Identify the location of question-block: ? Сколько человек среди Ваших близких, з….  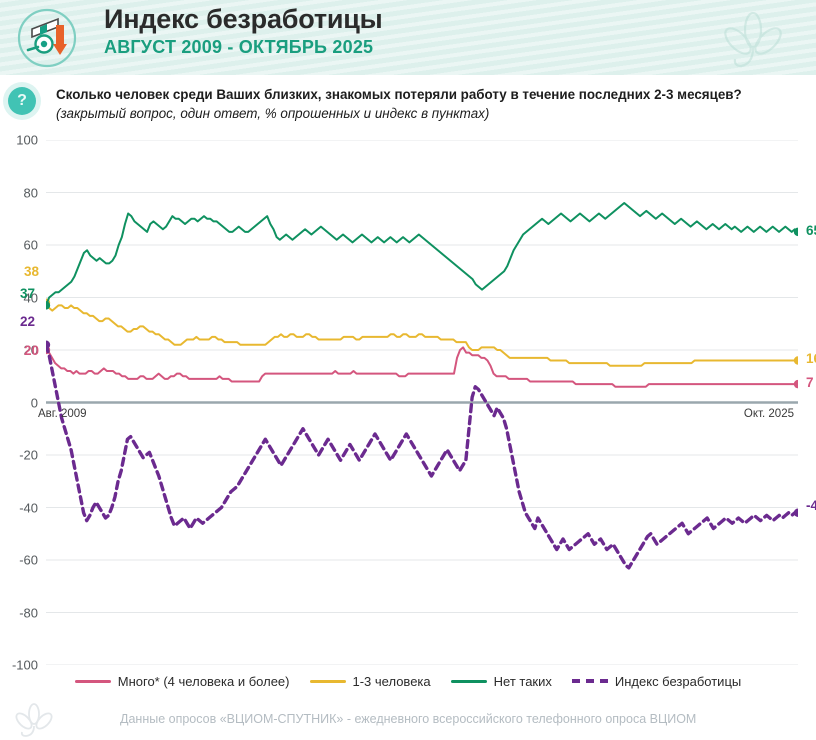
(408, 105).